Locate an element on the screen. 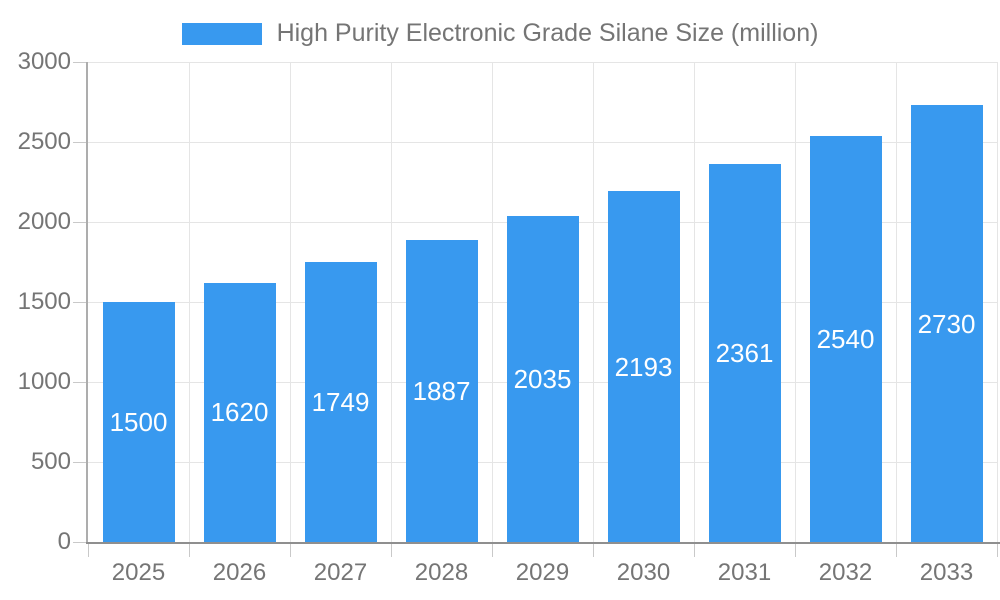  x-tick-label: 2028 is located at coordinates (441, 572).